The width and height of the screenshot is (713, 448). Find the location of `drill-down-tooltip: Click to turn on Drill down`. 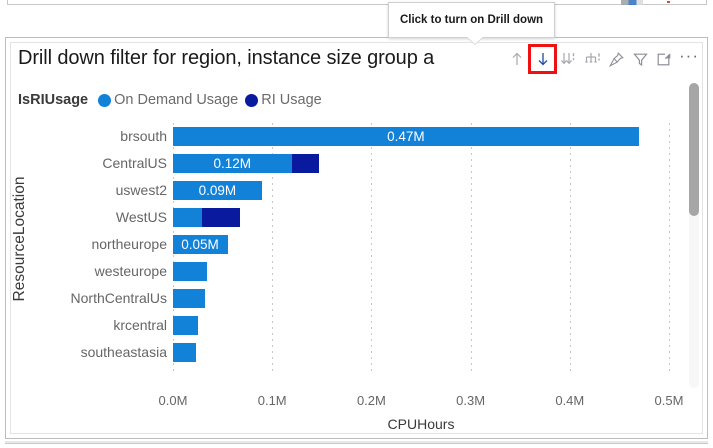

drill-down-tooltip: Click to turn on Drill down is located at coordinates (471, 23).